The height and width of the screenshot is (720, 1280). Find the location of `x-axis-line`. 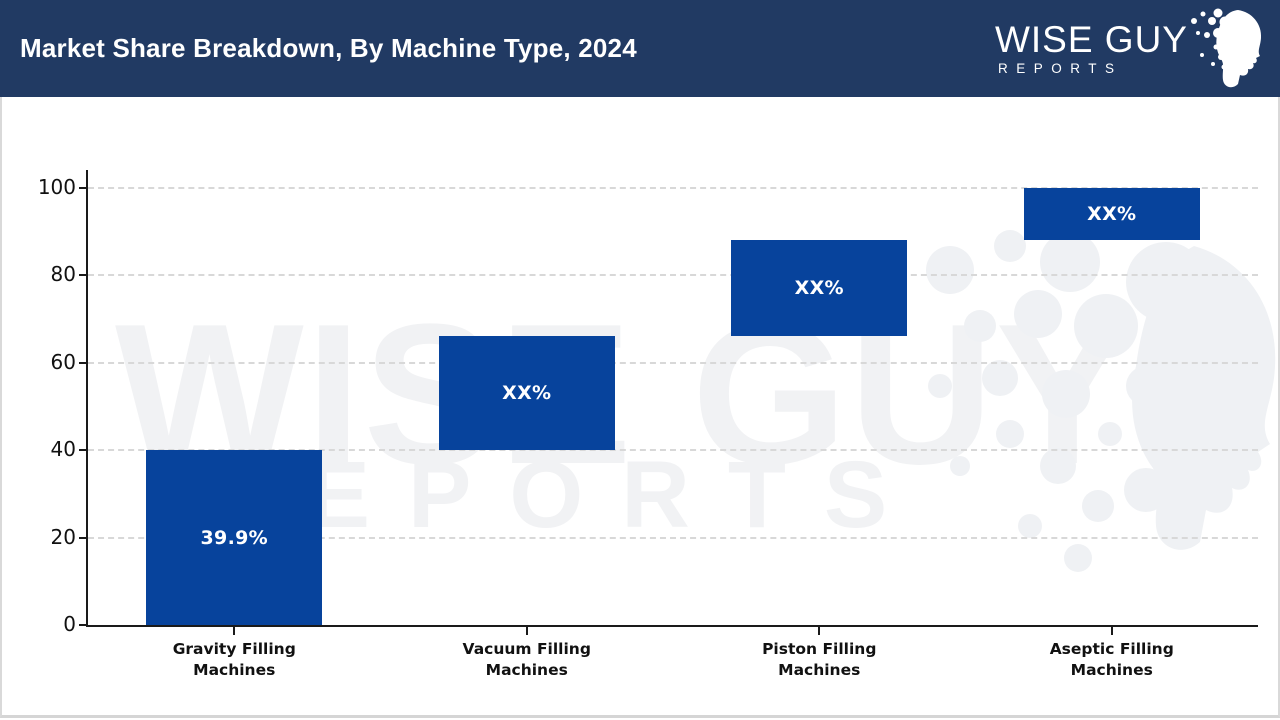

x-axis-line is located at coordinates (672, 626).